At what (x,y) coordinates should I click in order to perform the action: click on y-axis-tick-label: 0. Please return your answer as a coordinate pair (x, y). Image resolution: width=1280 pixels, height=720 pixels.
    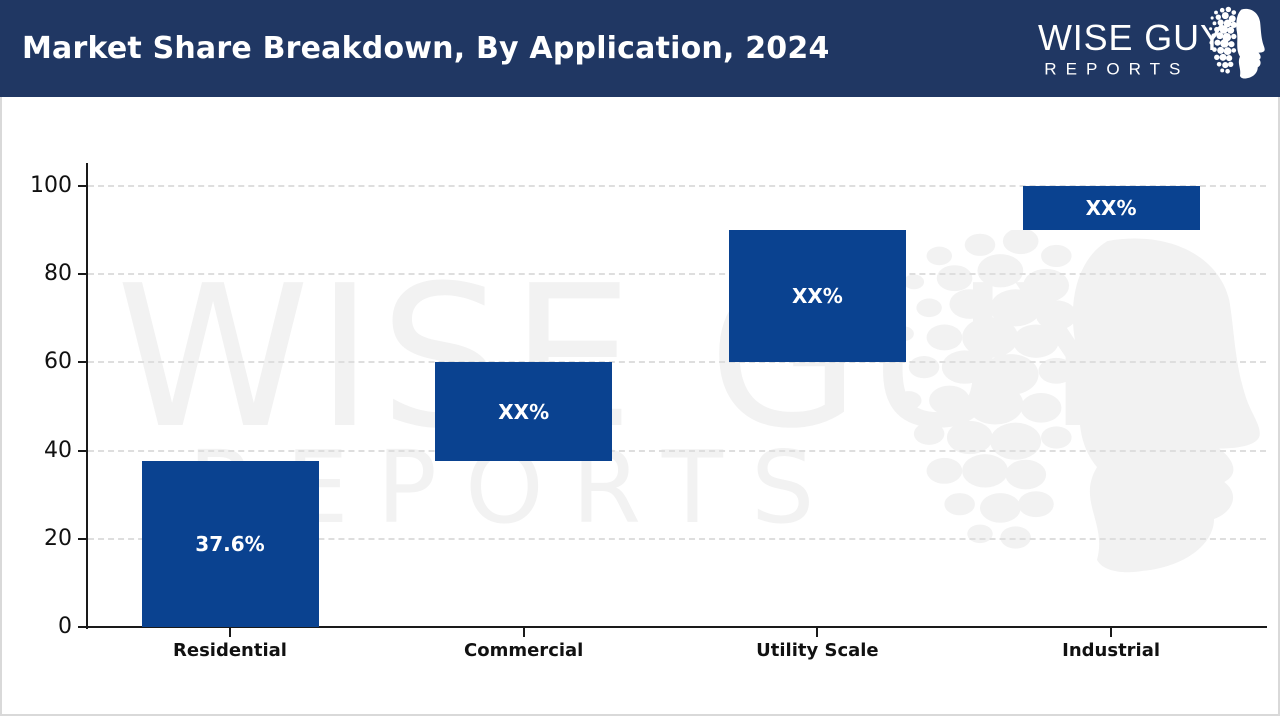
    Looking at the image, I should click on (65, 626).